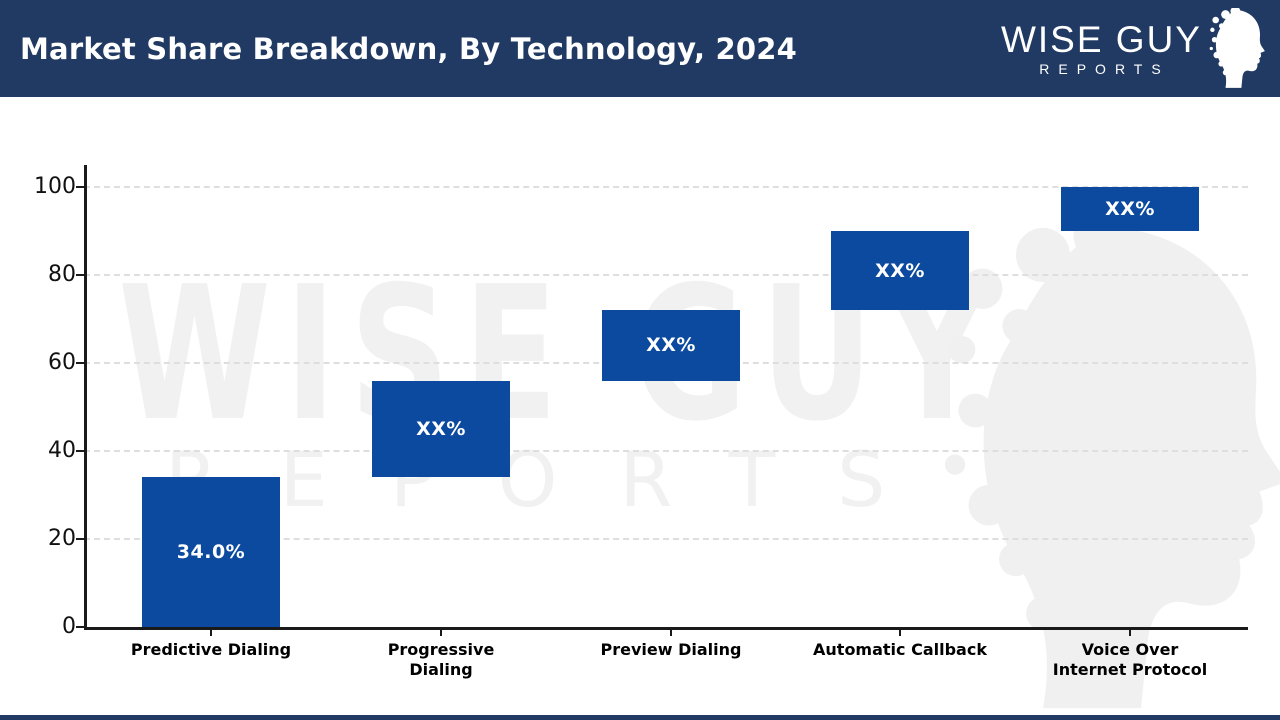 Image resolution: width=1280 pixels, height=720 pixels. I want to click on y-tick-label-0: 0, so click(69, 626).